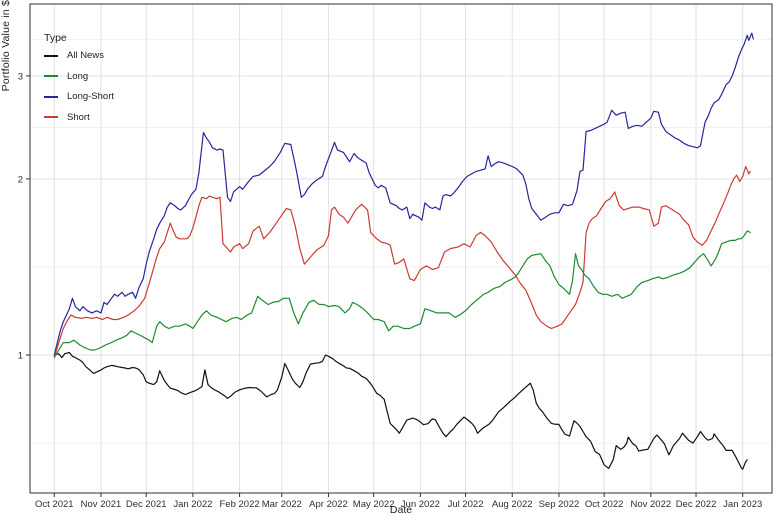 The height and width of the screenshot is (520, 784). What do you see at coordinates (650, 504) in the screenshot?
I see `x-tick-label: Nov 2022` at bounding box center [650, 504].